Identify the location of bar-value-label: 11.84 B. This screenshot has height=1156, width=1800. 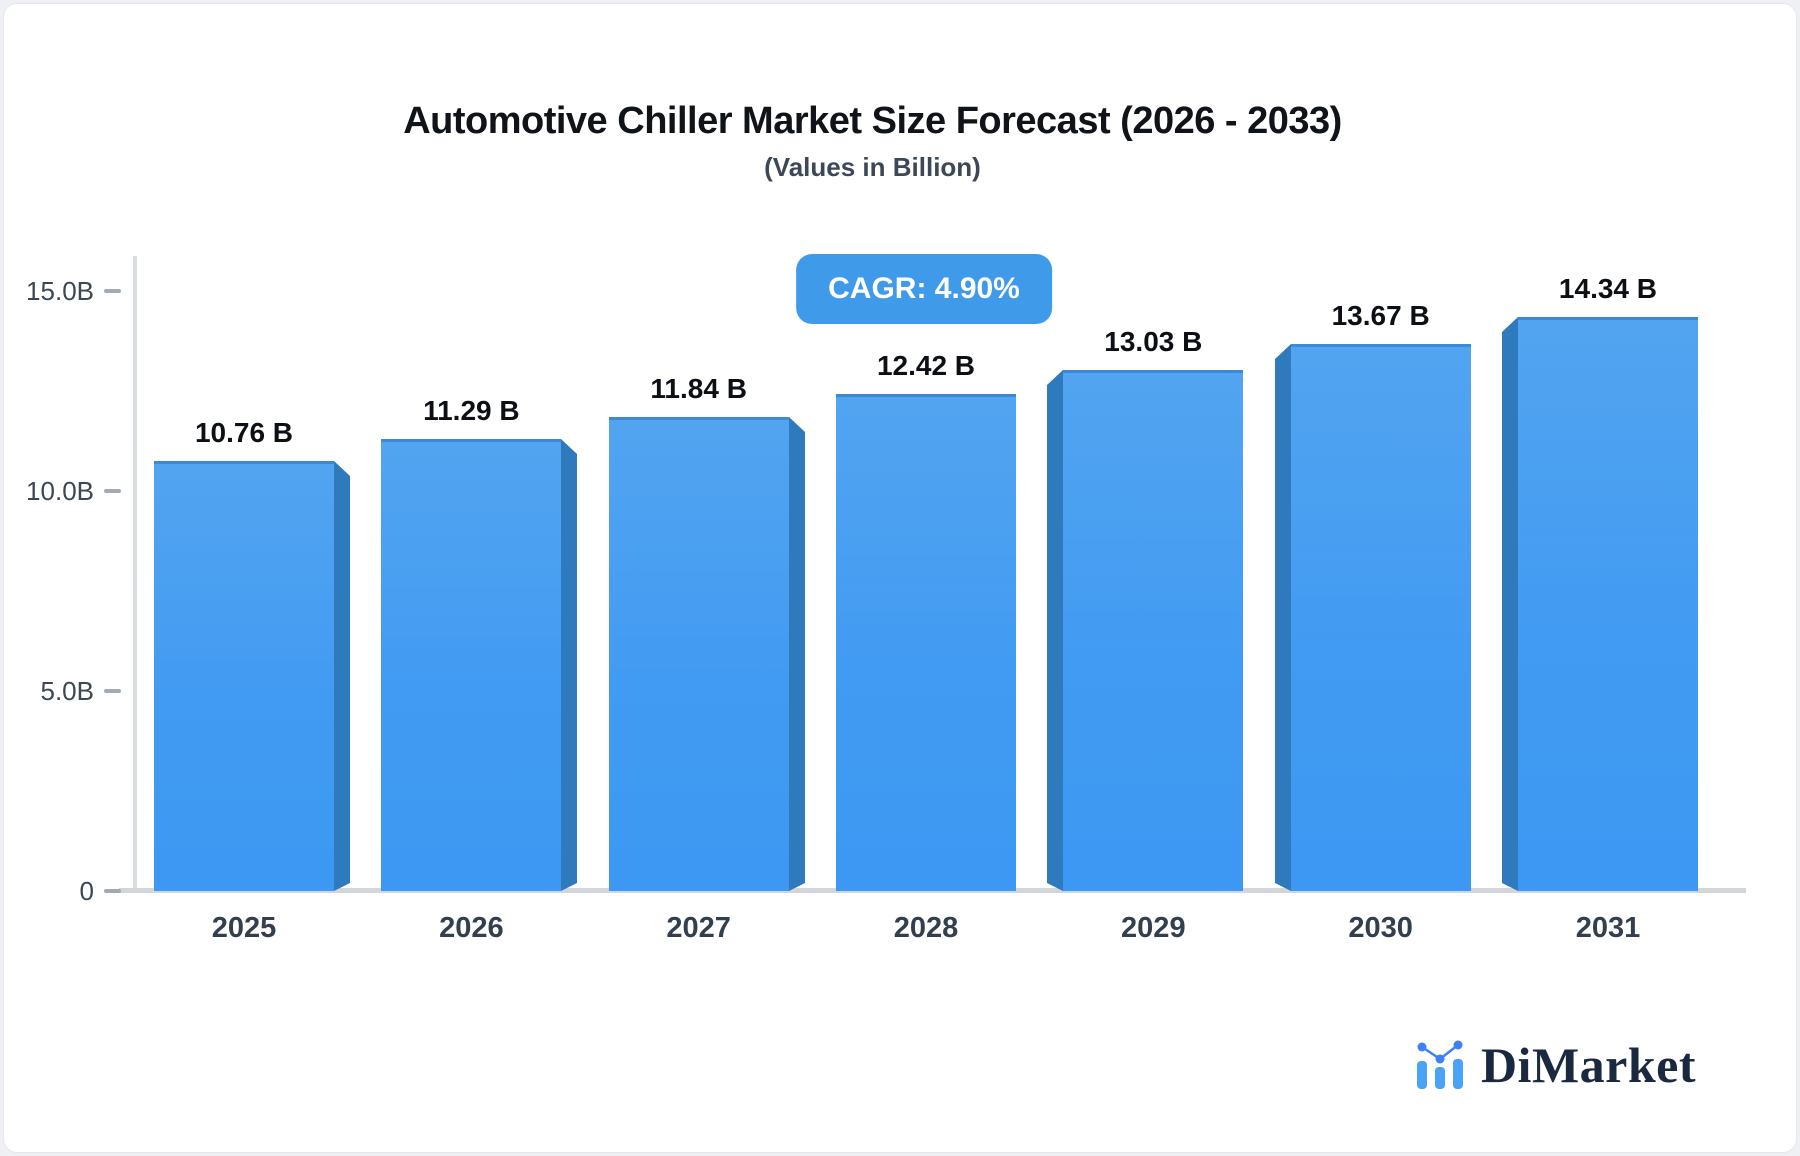
(698, 388).